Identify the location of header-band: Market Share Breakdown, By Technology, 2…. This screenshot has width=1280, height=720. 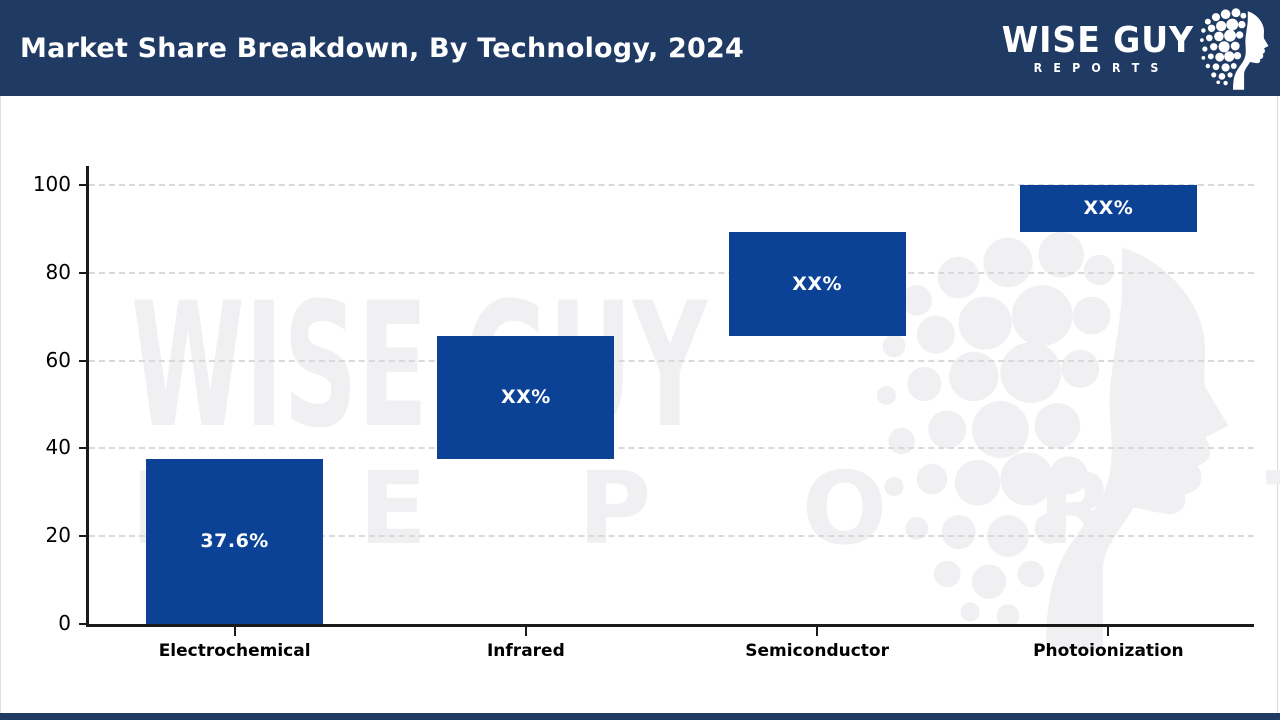
(640, 48).